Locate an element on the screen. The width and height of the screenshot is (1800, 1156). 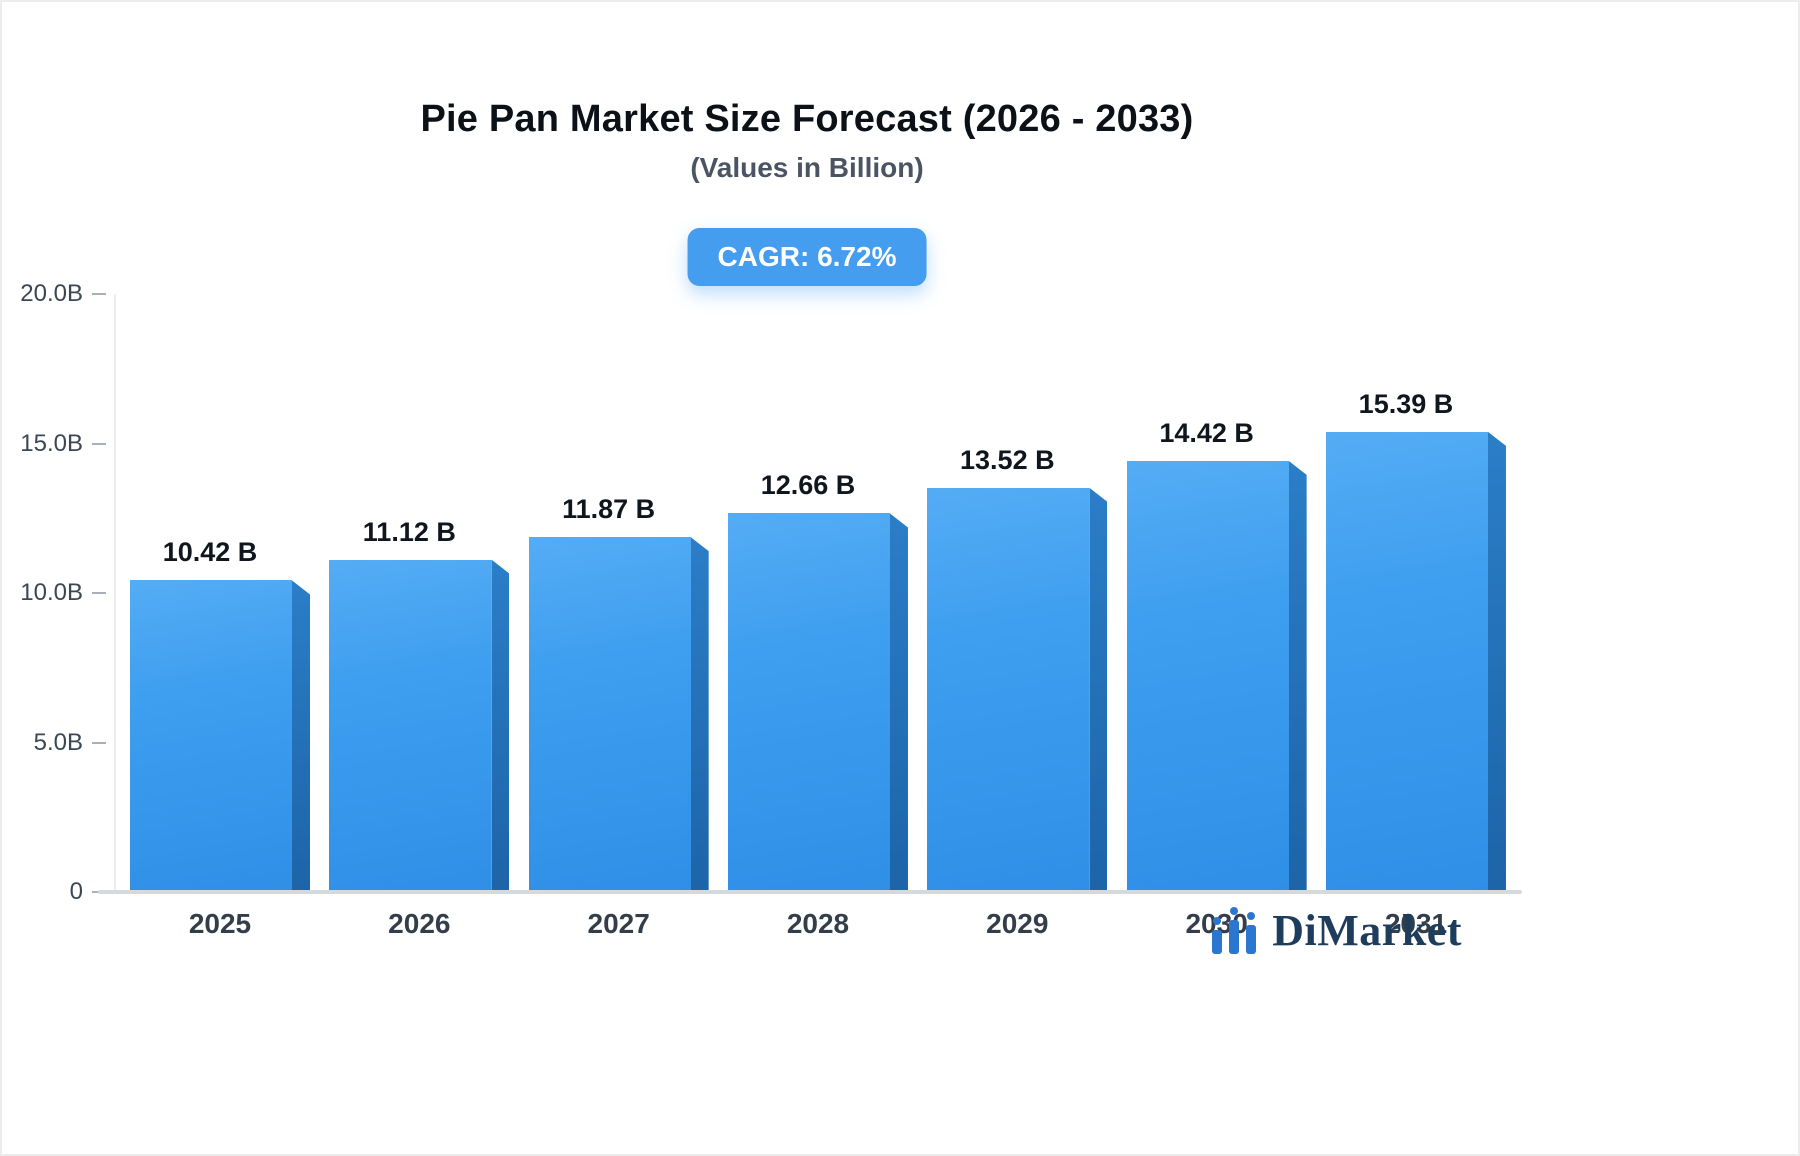
brand-logo: DiMarket is located at coordinates (1335, 930).